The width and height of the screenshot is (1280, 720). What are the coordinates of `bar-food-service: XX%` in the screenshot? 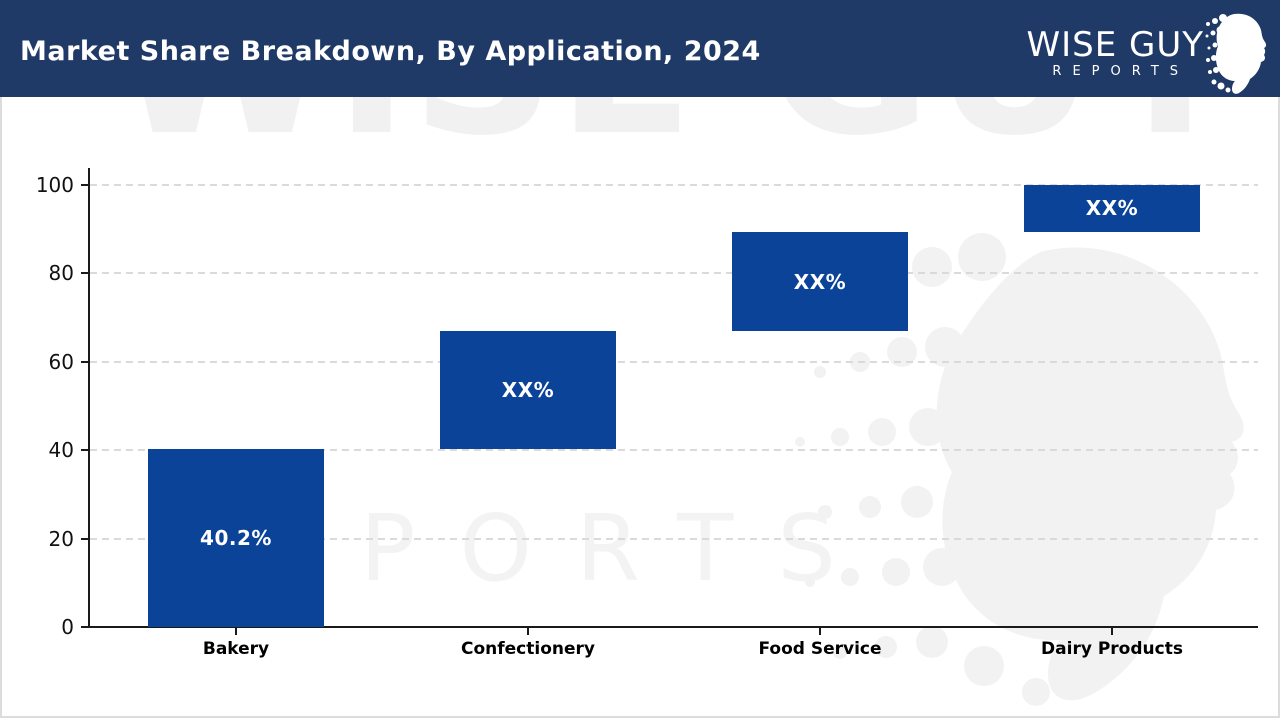 It's located at (820, 281).